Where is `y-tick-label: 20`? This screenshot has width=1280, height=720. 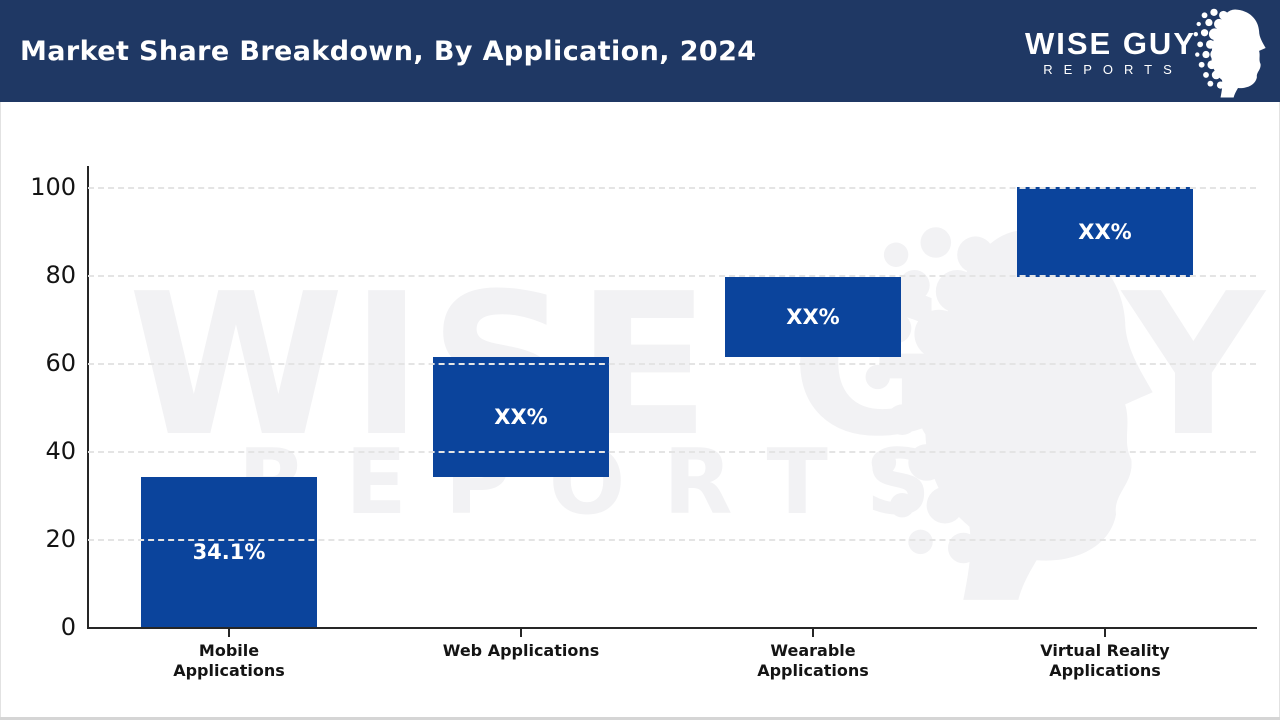 y-tick-label: 20 is located at coordinates (60, 539).